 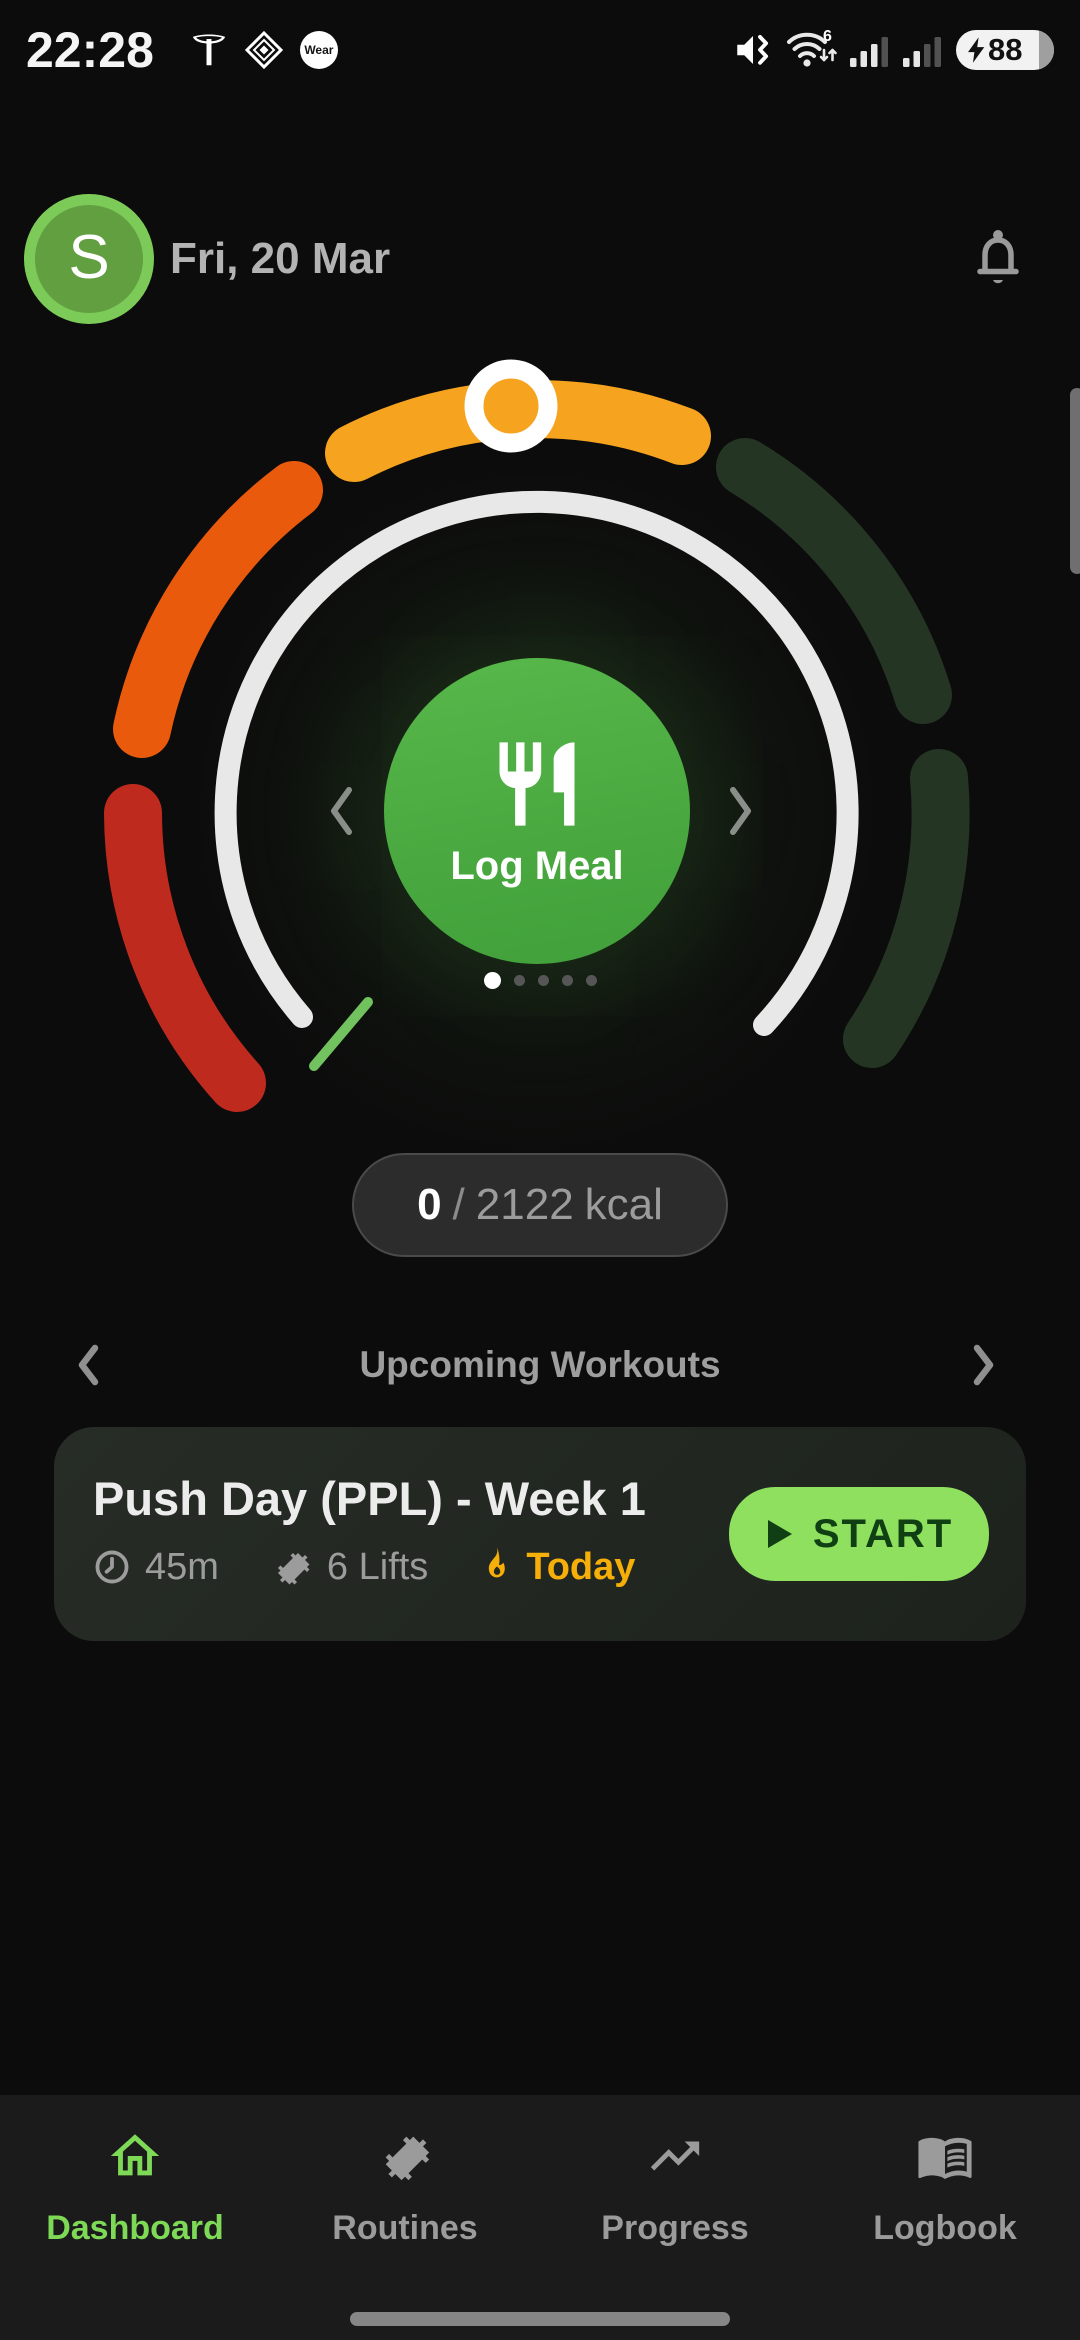 I want to click on gauge-zone-marker, so click(x=511, y=406).